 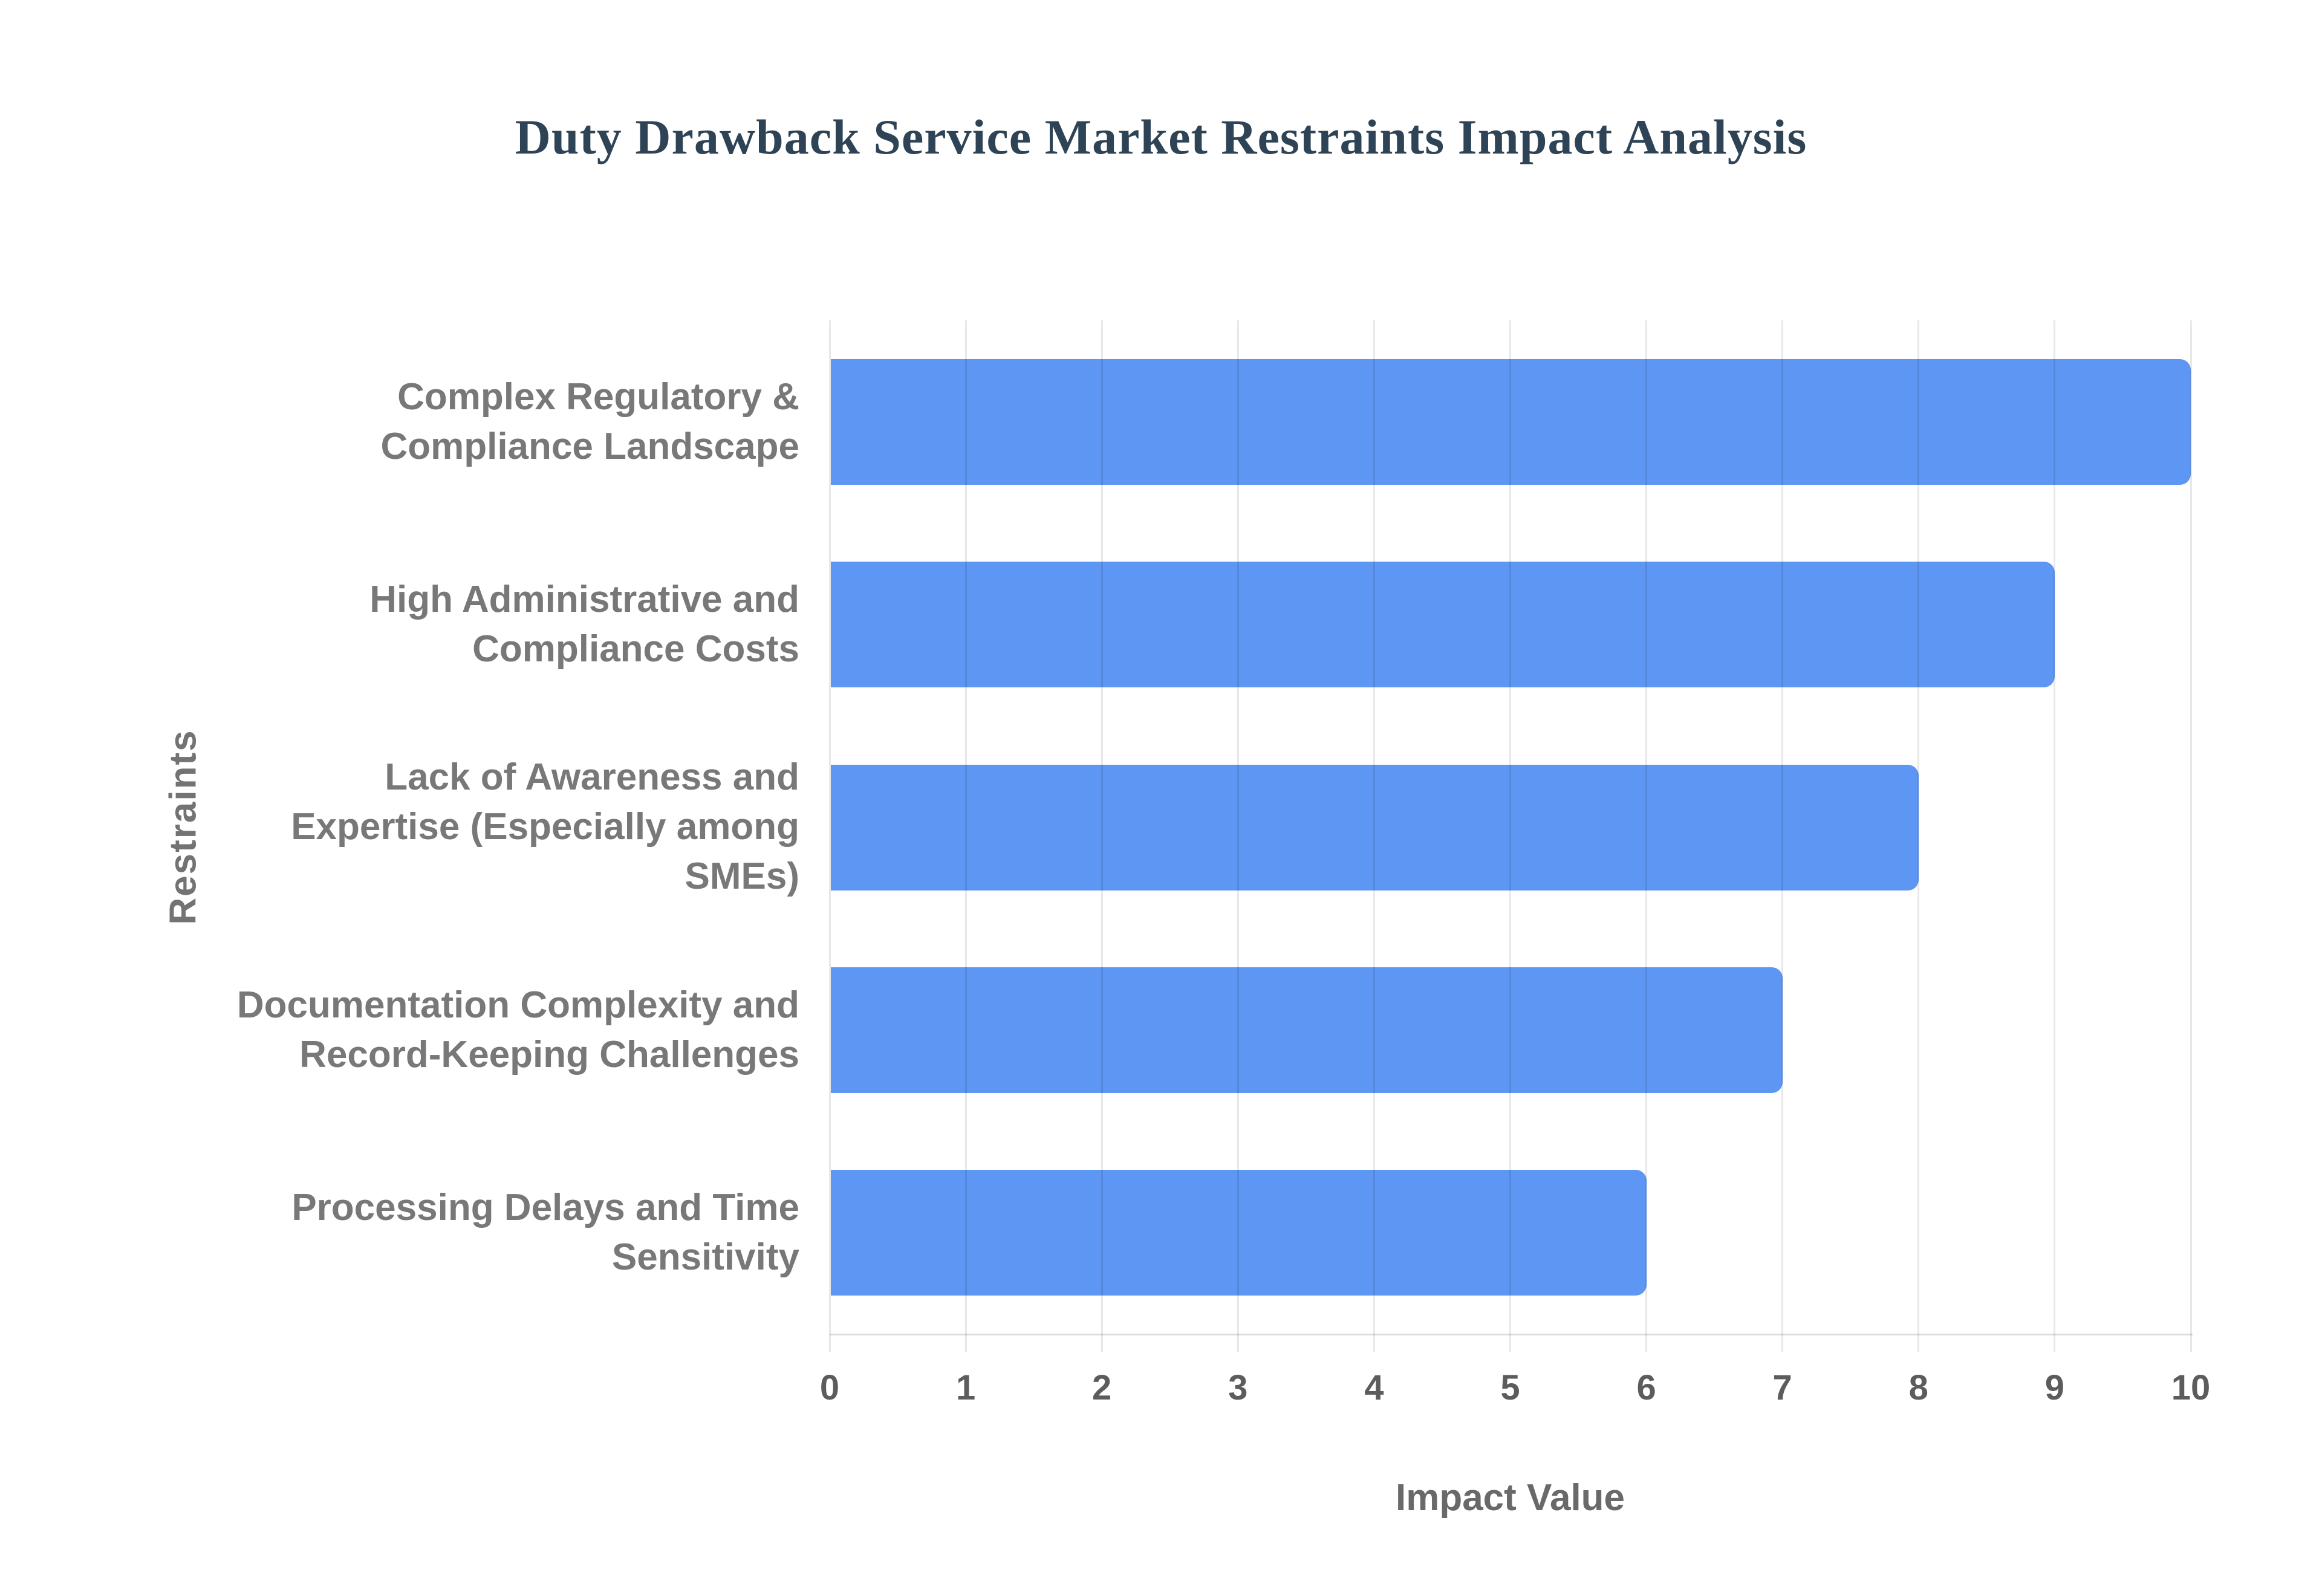 What do you see at coordinates (2191, 1387) in the screenshot?
I see `x-tick-label-10: 10` at bounding box center [2191, 1387].